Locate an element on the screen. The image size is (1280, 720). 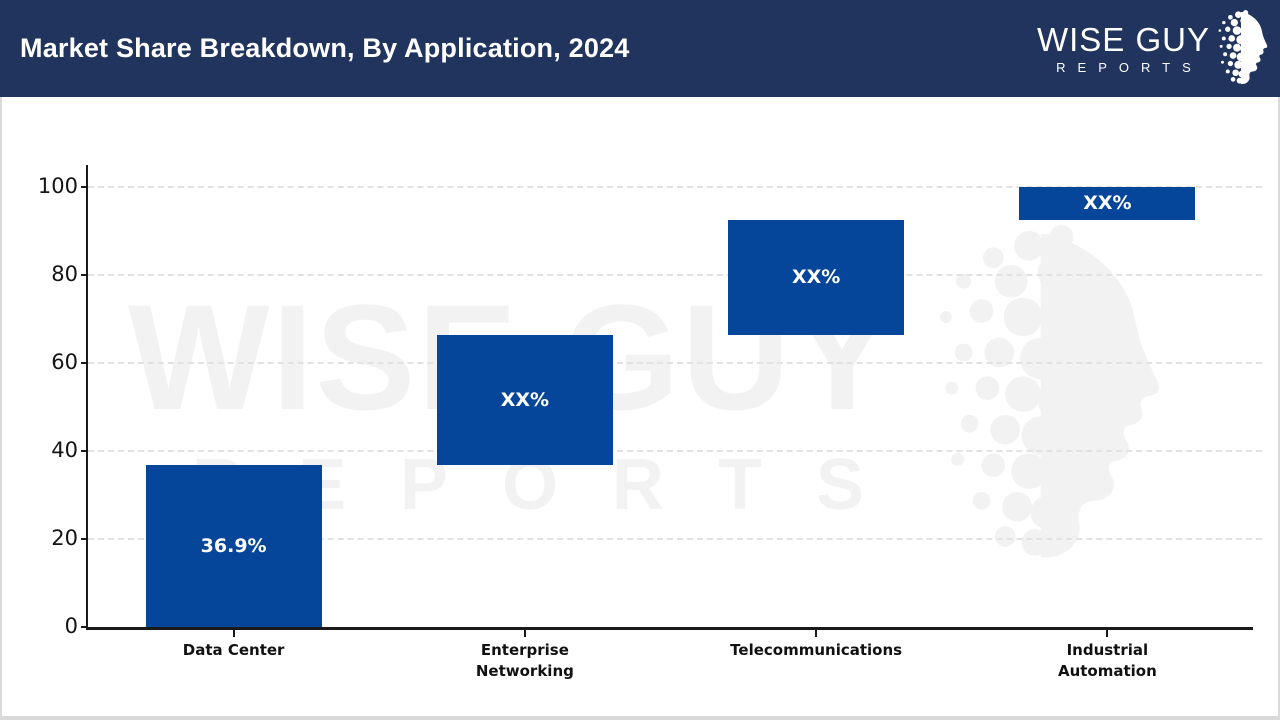
y-axis-line is located at coordinates (87, 397).